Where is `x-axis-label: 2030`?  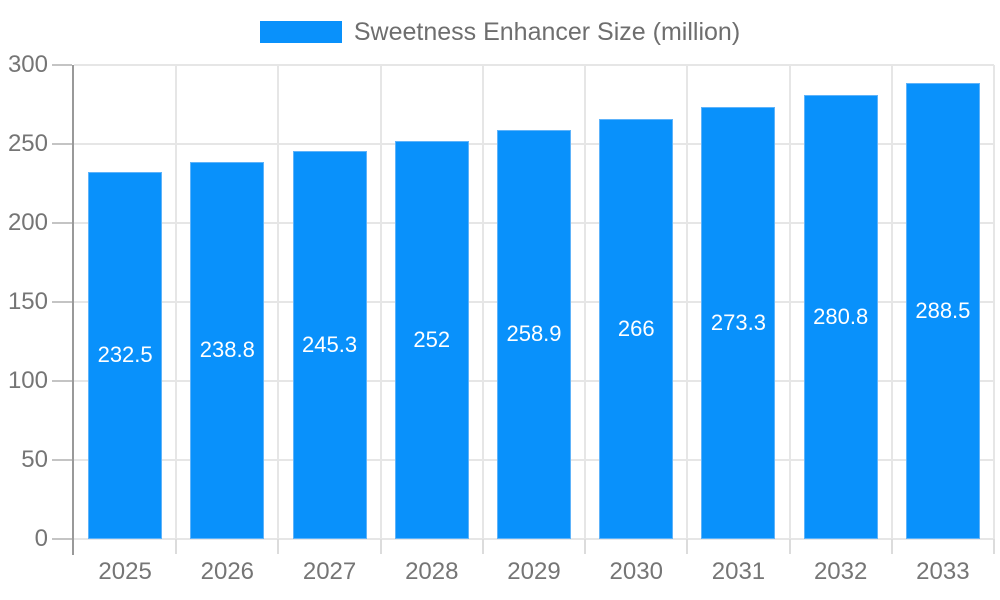 x-axis-label: 2030 is located at coordinates (636, 571).